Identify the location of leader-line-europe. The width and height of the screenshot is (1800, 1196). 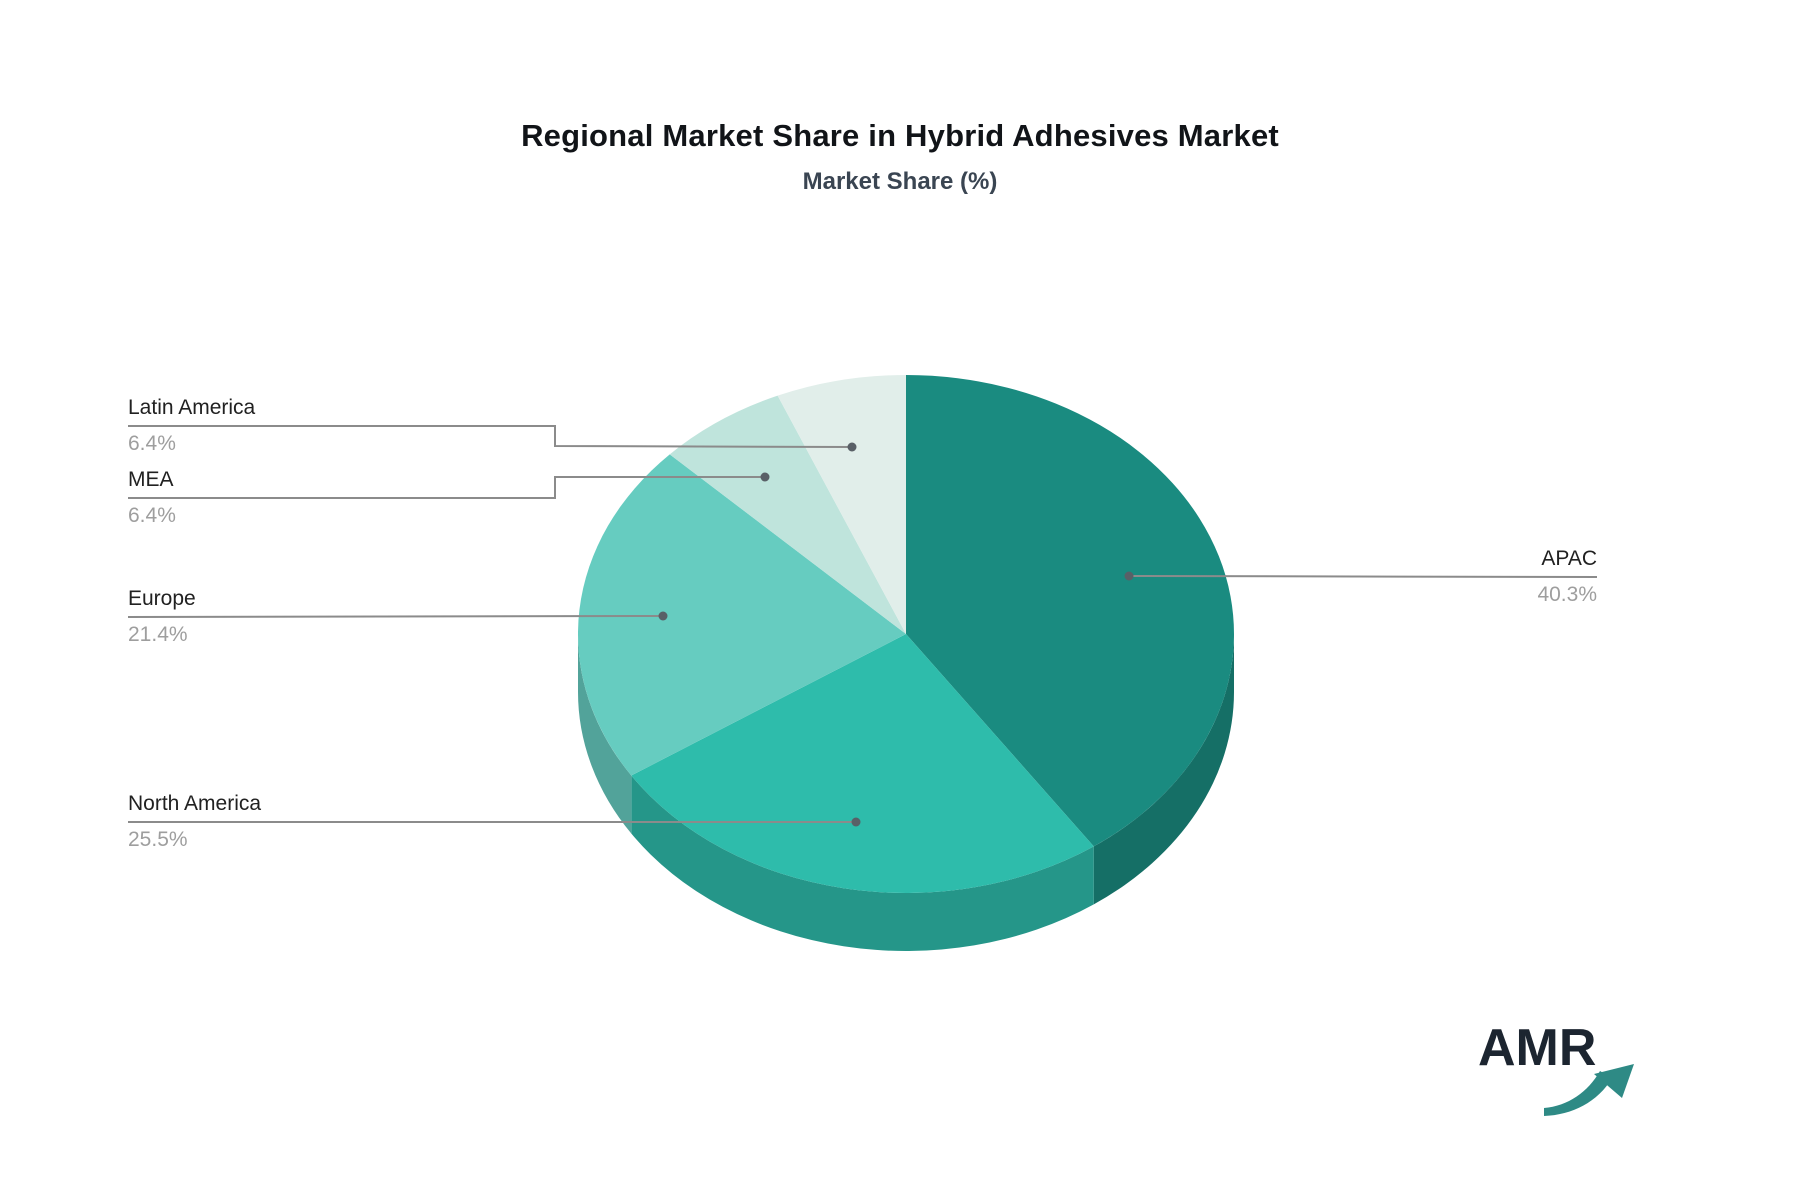
(395, 616).